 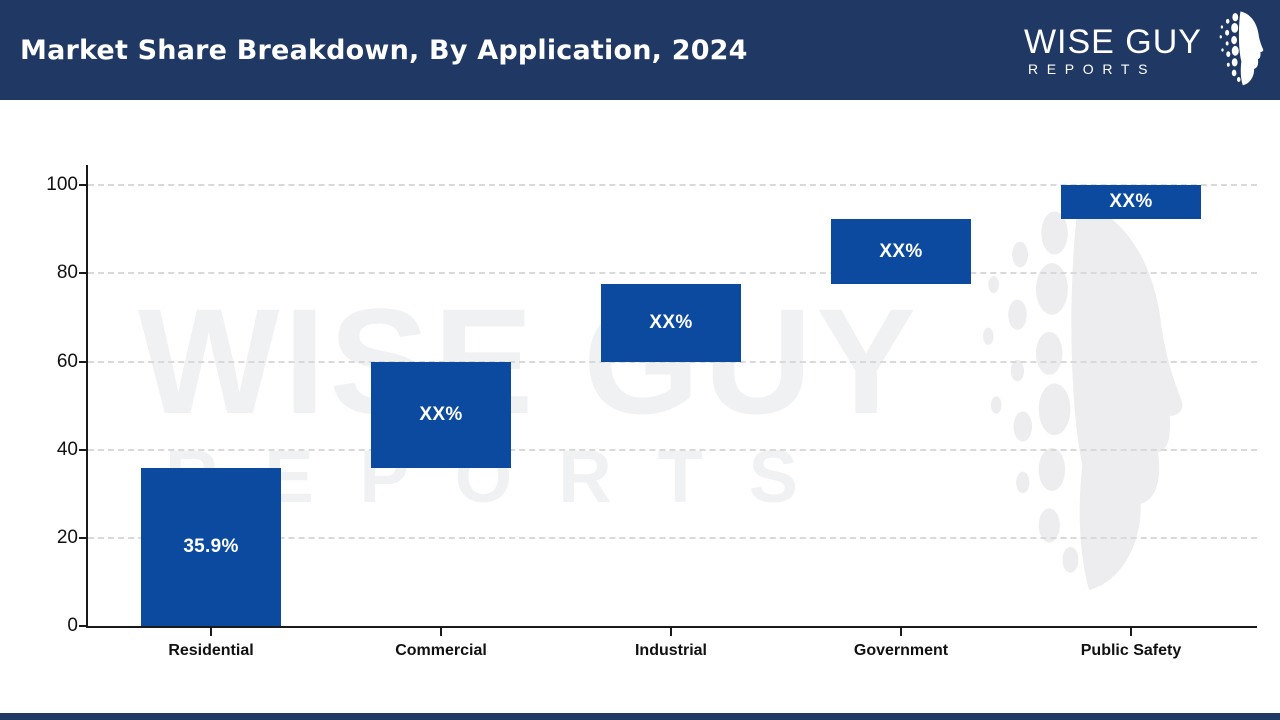 What do you see at coordinates (441, 650) in the screenshot?
I see `x-category-label-commercial: Commercial` at bounding box center [441, 650].